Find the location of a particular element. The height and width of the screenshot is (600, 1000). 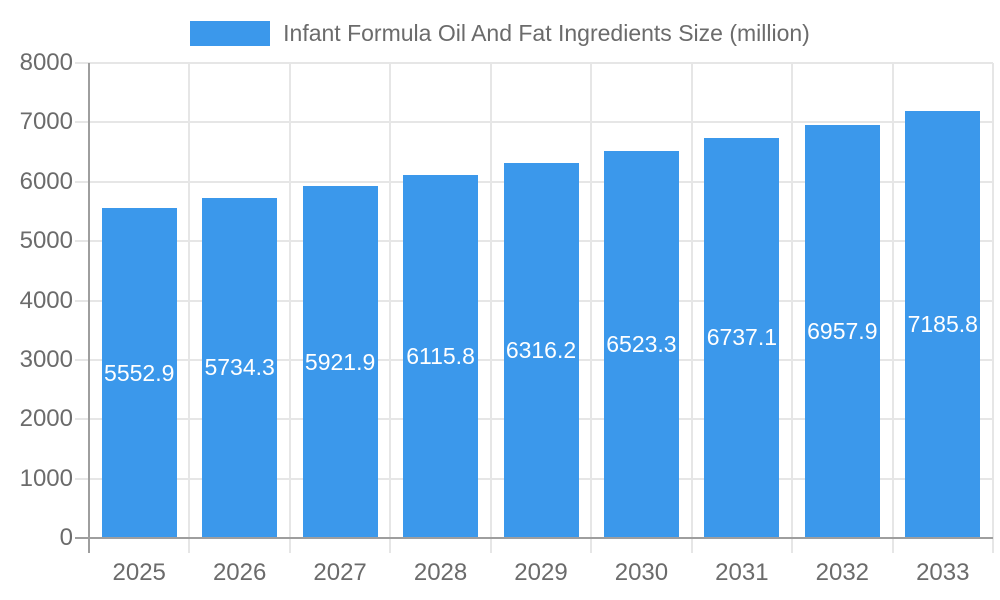

y-tick-label: 5000 is located at coordinates (46, 241).